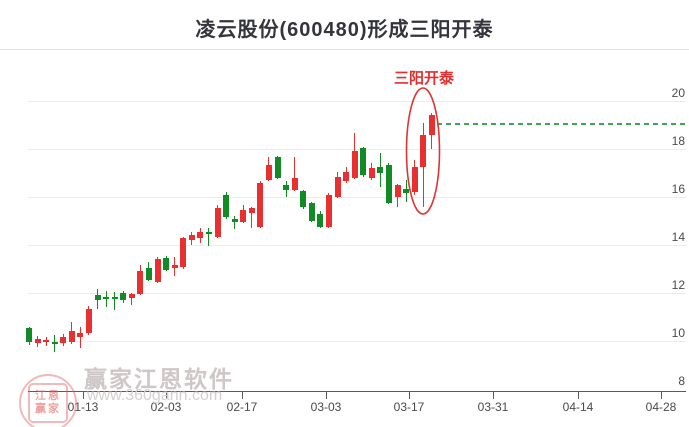 Image resolution: width=689 pixels, height=427 pixels. What do you see at coordinates (344, 30) in the screenshot?
I see `page-title: 凌云股份(600480)形成三阳开泰` at bounding box center [344, 30].